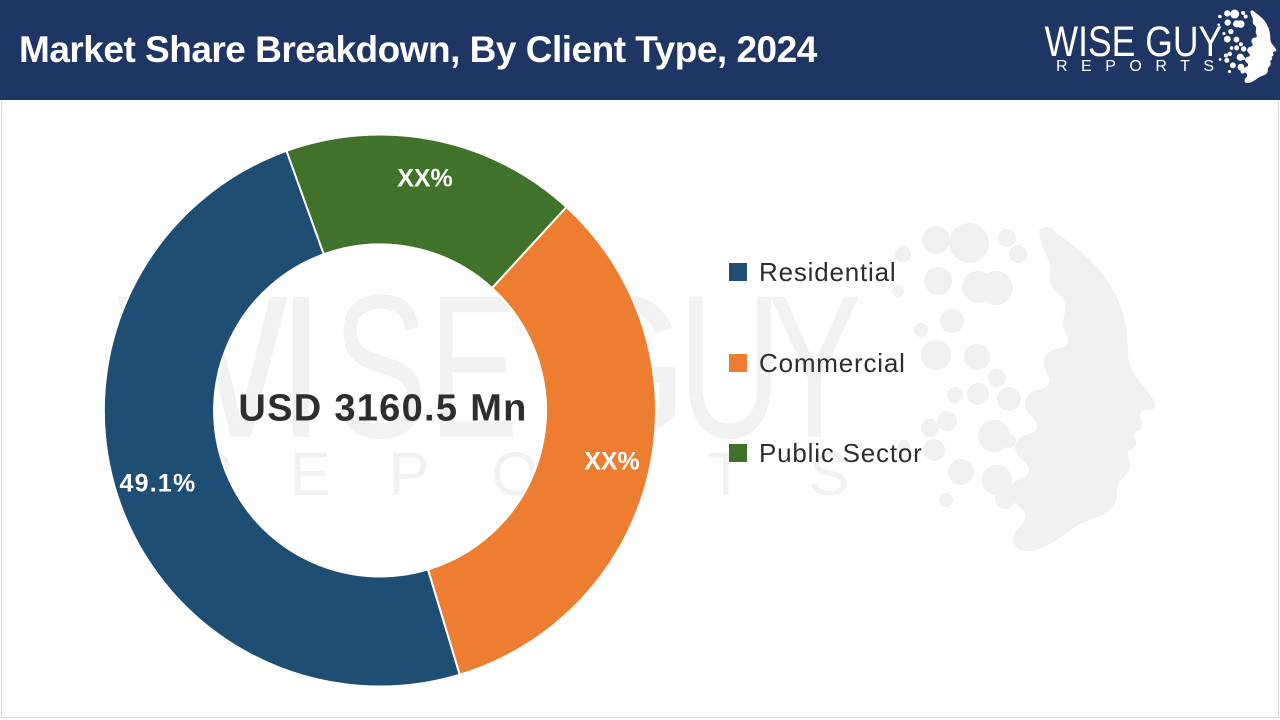  What do you see at coordinates (1142, 66) in the screenshot?
I see `svg-text: REPORTS` at bounding box center [1142, 66].